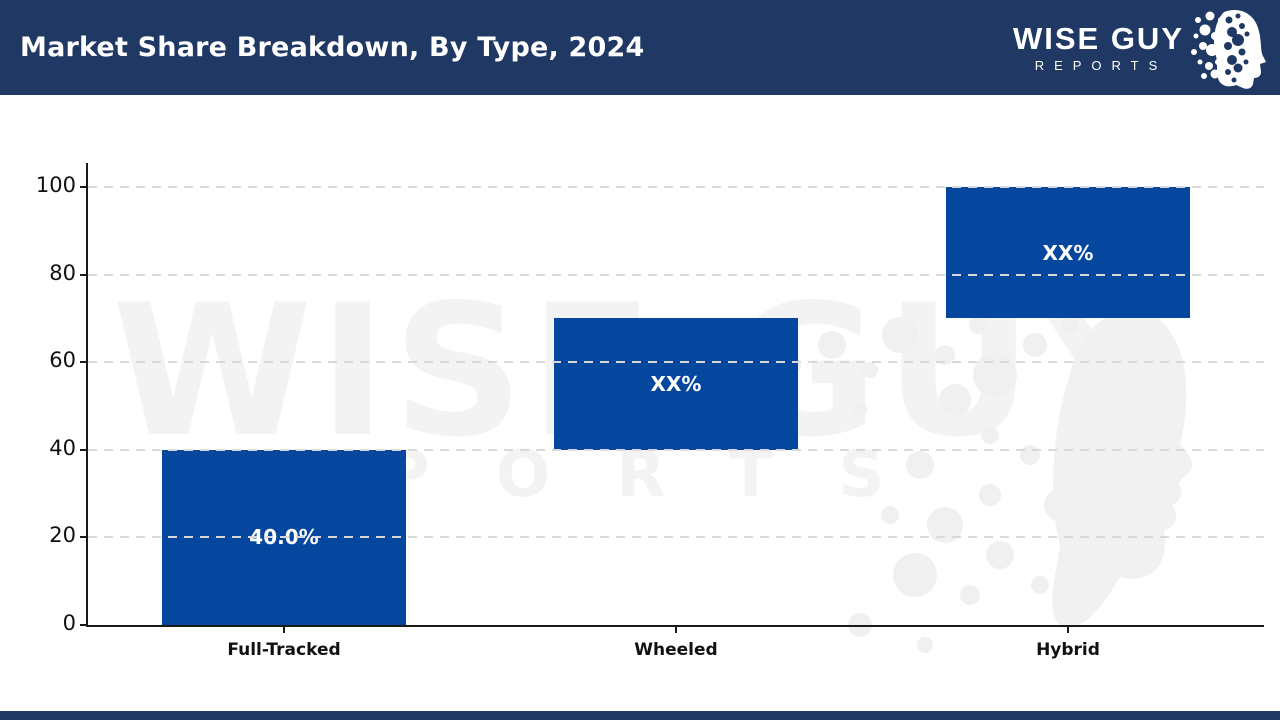 The height and width of the screenshot is (720, 1280). I want to click on brand-wordmark: WISE GUY, so click(1098, 38).